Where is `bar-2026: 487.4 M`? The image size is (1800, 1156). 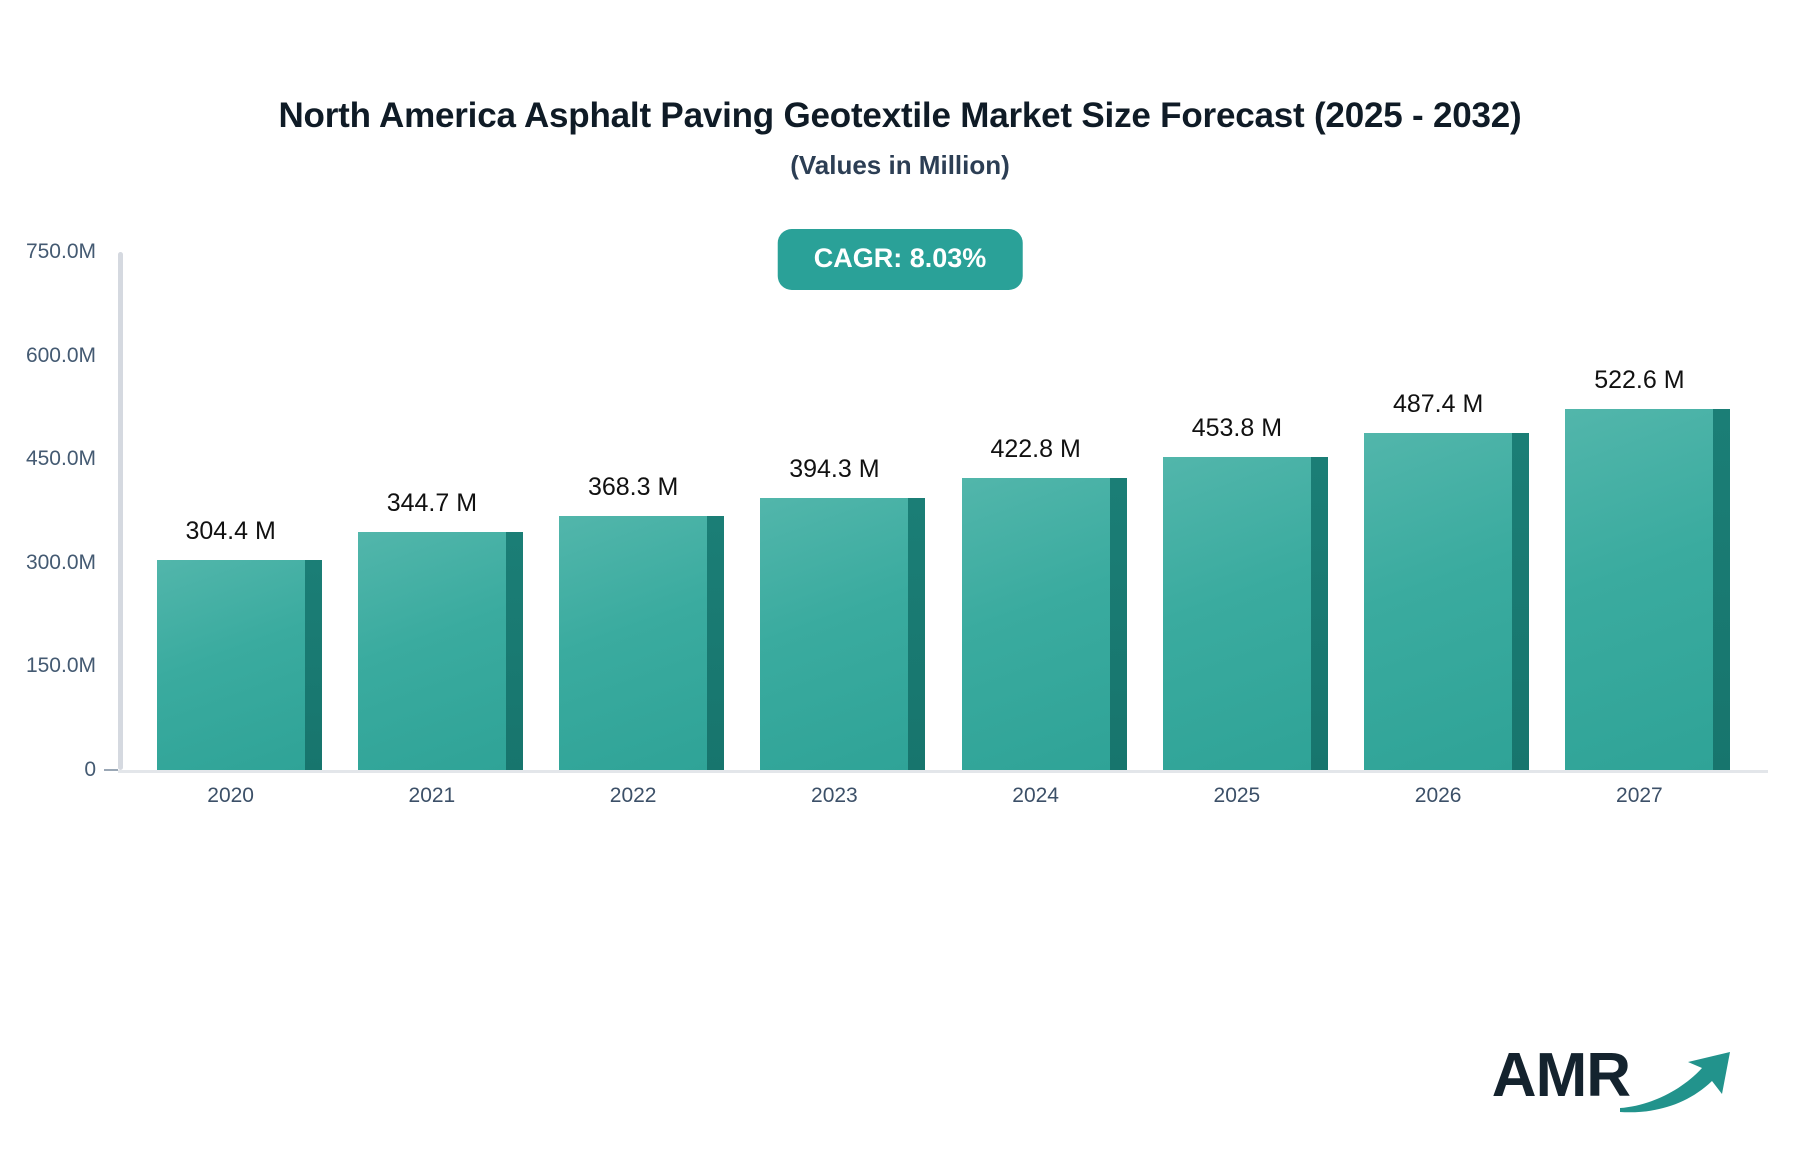 bar-2026: 487.4 M is located at coordinates (1447, 580).